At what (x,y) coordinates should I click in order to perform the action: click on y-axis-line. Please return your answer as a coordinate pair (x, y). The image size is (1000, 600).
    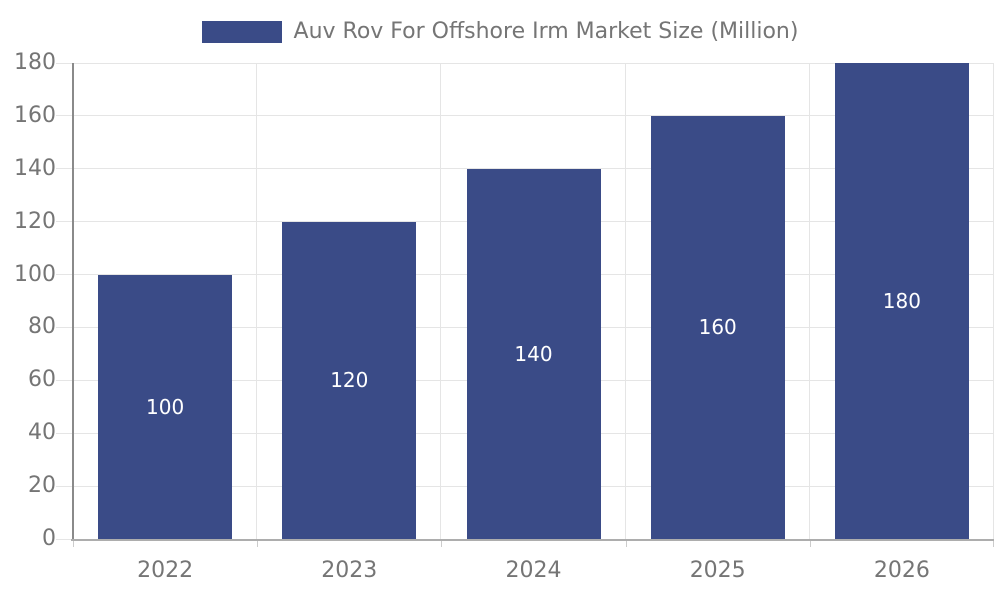
    Looking at the image, I should click on (73, 302).